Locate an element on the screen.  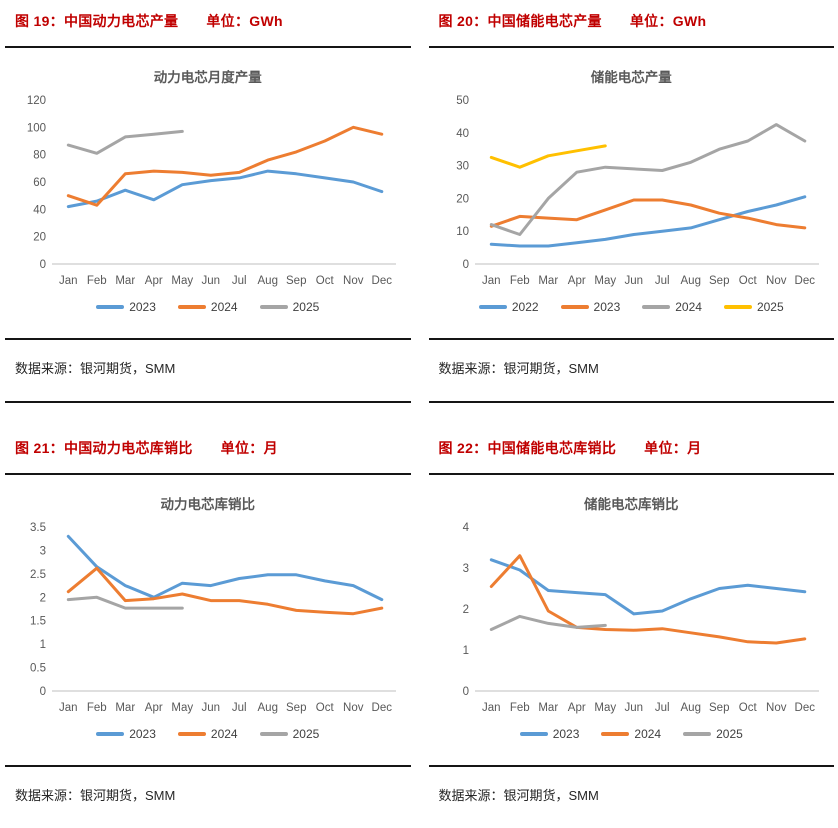
series-line-2022 is located at coordinates (648, 221).